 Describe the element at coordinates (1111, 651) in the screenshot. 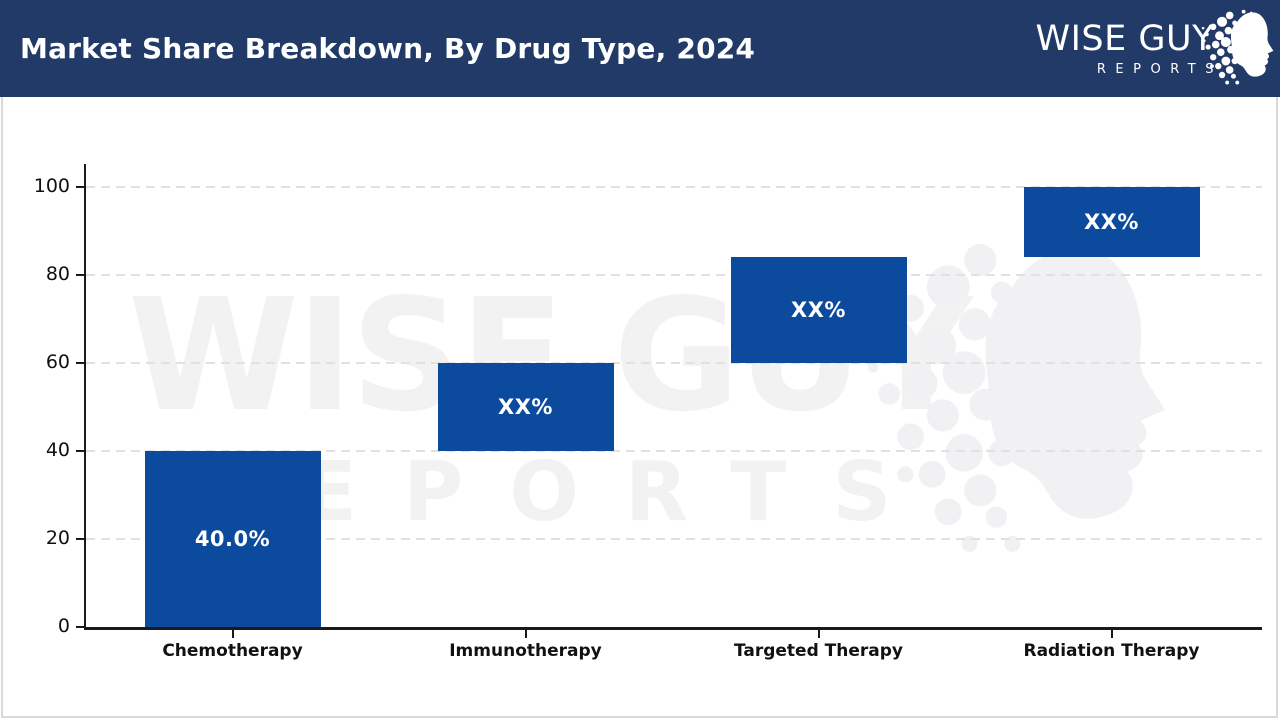

I see `x-category-label: Radiation Therapy` at that location.